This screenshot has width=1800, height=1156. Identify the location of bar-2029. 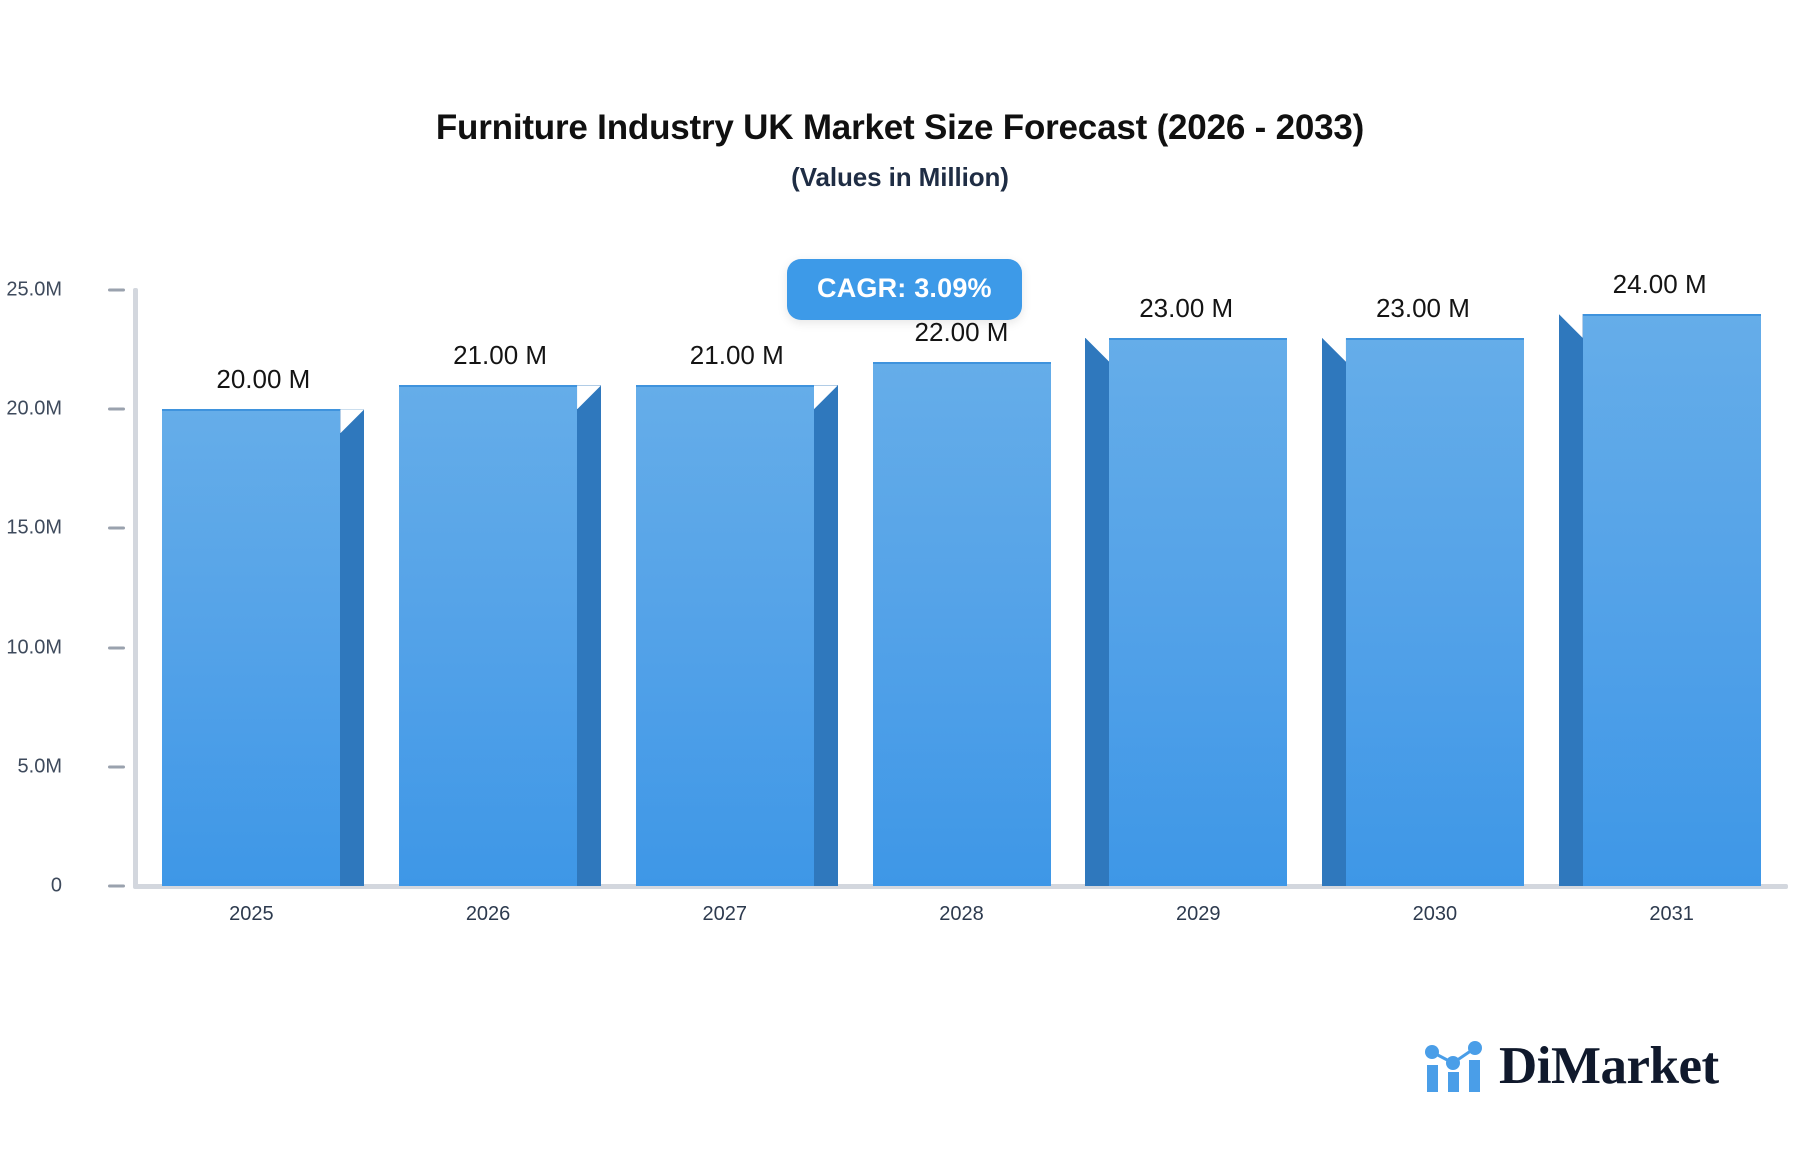
(1186, 611).